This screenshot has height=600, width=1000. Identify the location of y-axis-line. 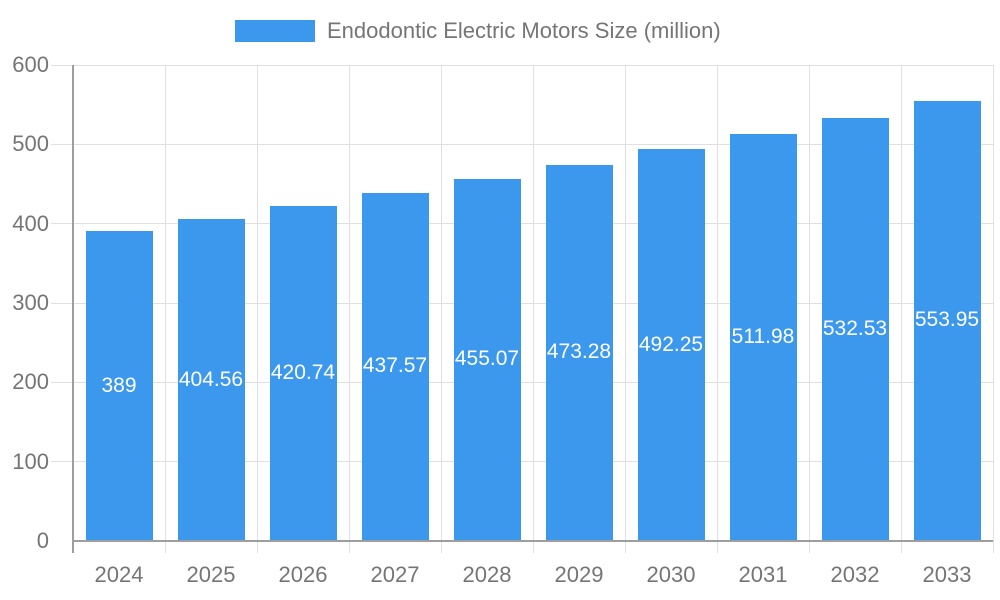
(73, 309).